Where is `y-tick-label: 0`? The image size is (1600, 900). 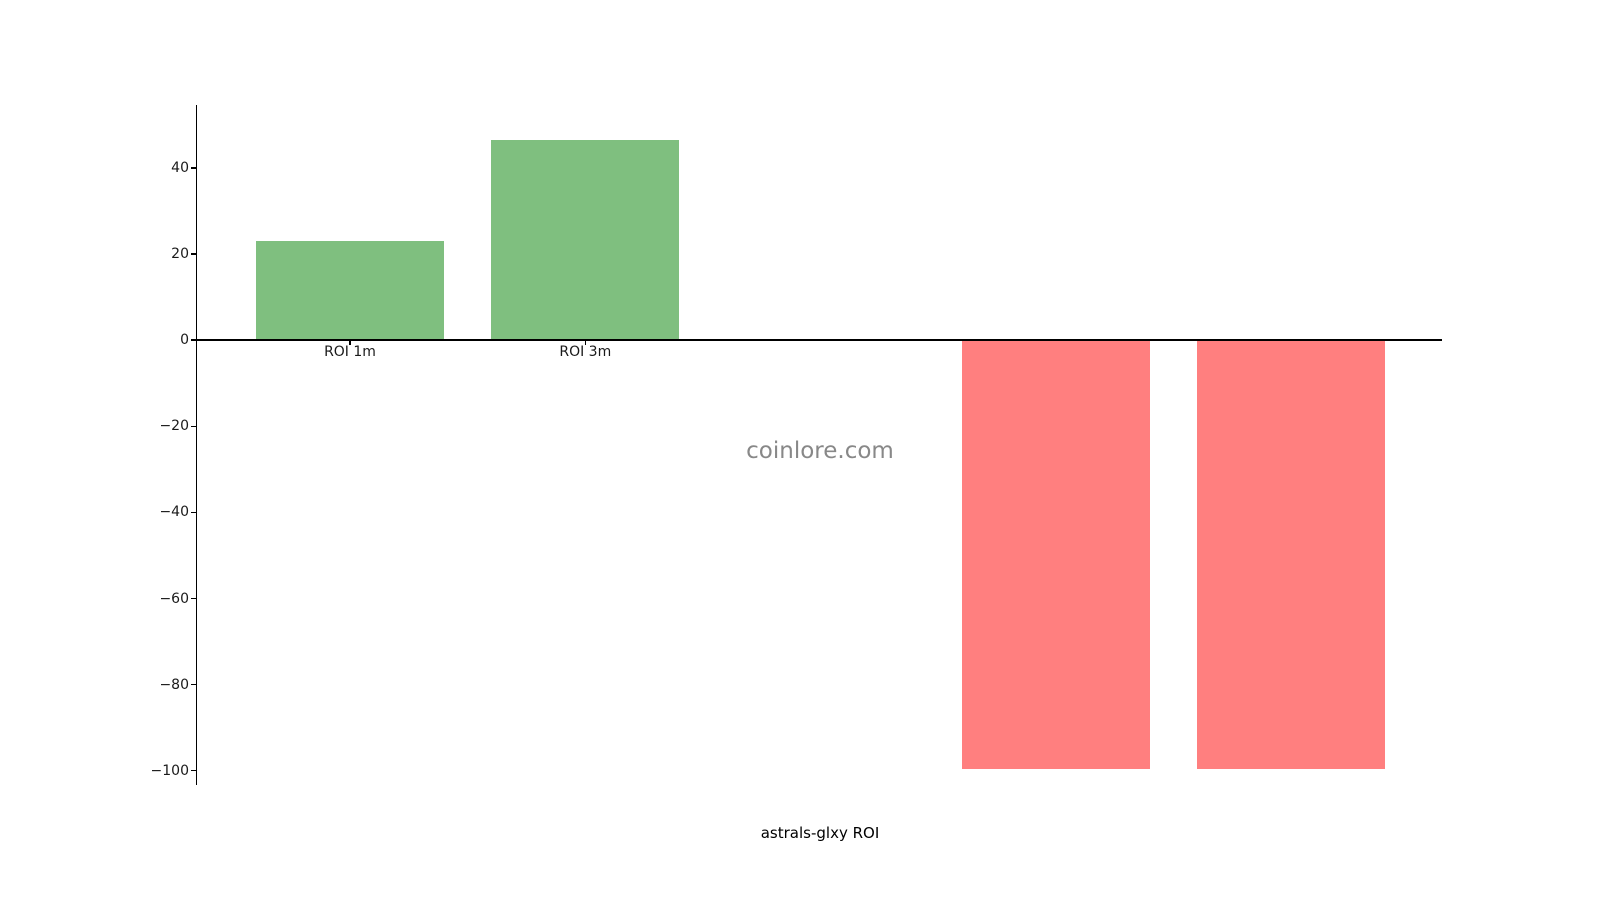 y-tick-label: 0 is located at coordinates (184, 340).